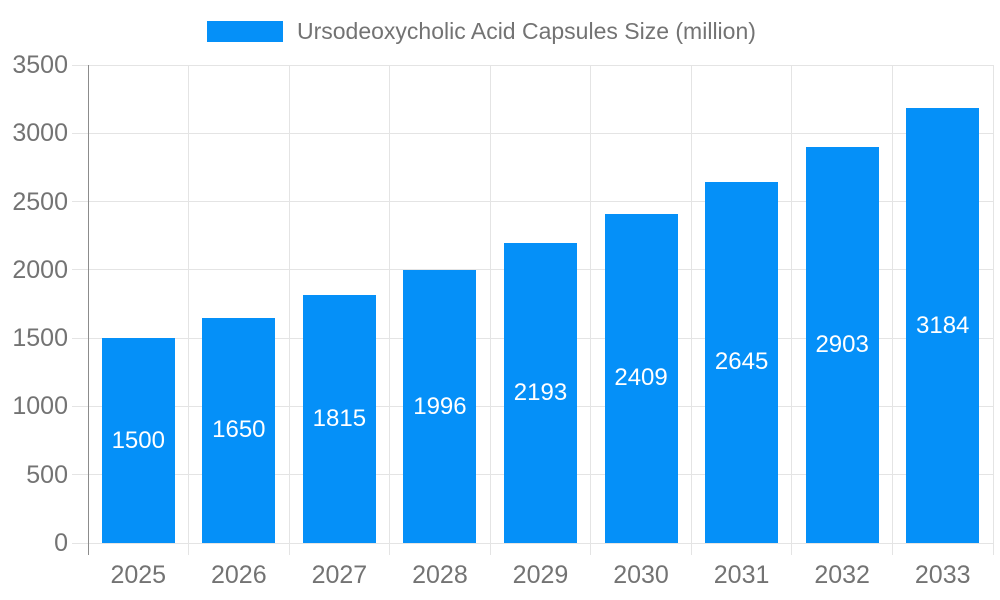 The image size is (1000, 600). I want to click on x-axis-tick-label: 2026, so click(239, 575).